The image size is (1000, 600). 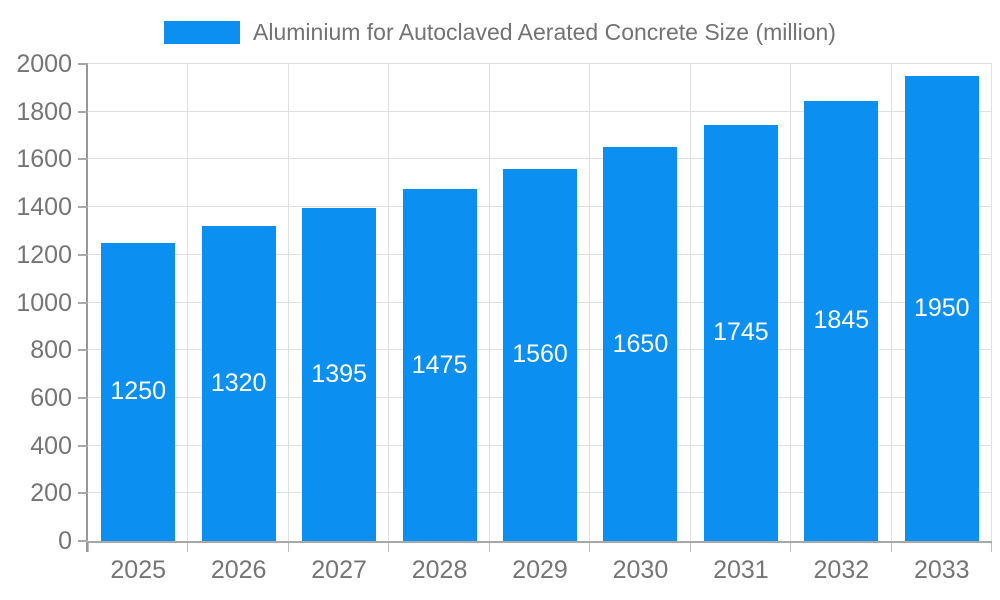 I want to click on bar-value-label: 1475, so click(x=439, y=364).